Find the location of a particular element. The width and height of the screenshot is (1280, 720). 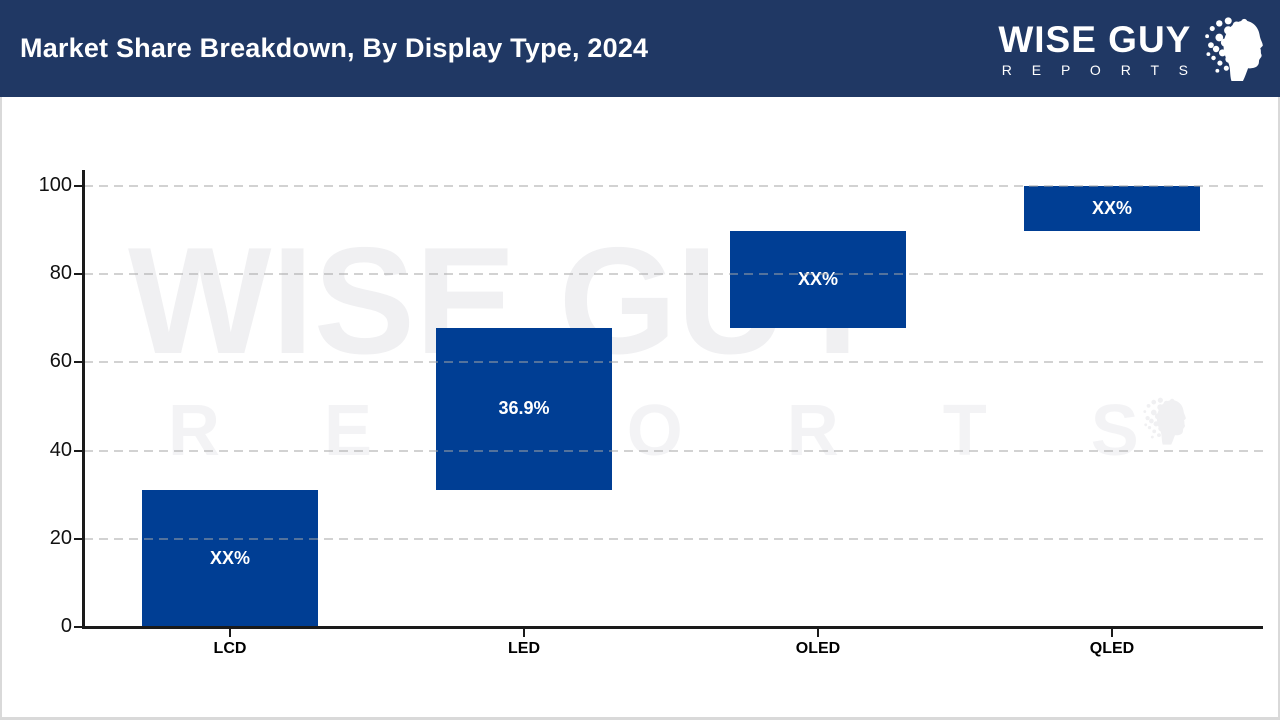

y-axis-line is located at coordinates (83, 399).